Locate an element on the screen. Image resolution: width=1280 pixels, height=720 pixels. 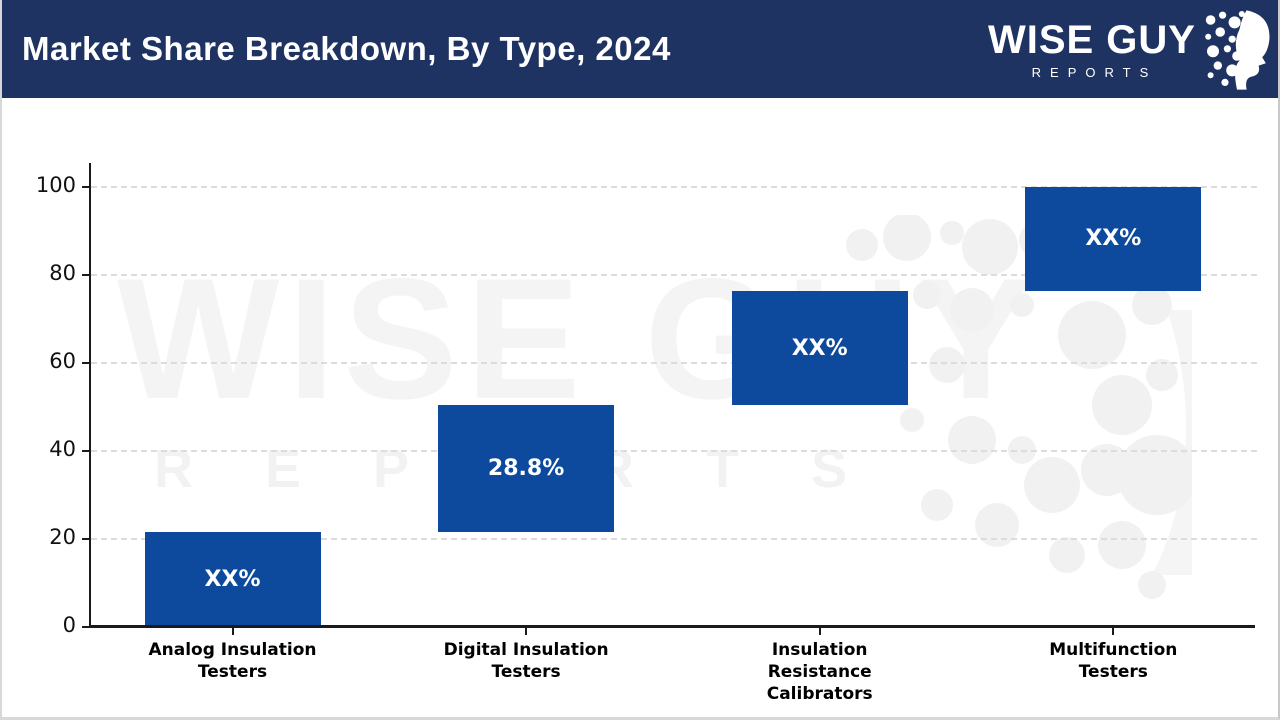
y-tick-label: 0 is located at coordinates (69, 625).